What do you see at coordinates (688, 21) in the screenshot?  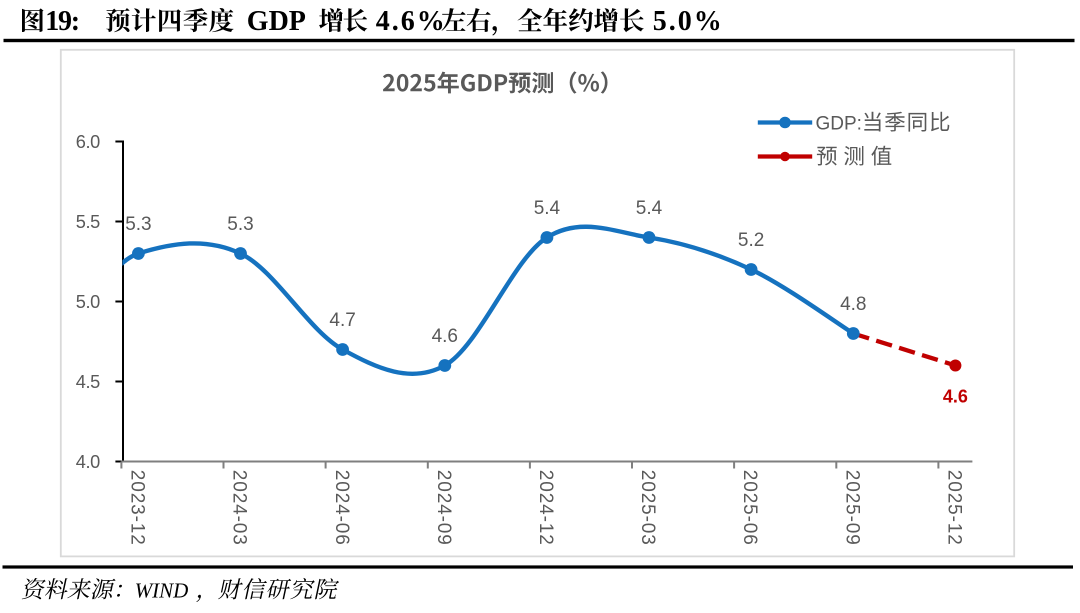 I see `svg-text: 5.0%` at bounding box center [688, 21].